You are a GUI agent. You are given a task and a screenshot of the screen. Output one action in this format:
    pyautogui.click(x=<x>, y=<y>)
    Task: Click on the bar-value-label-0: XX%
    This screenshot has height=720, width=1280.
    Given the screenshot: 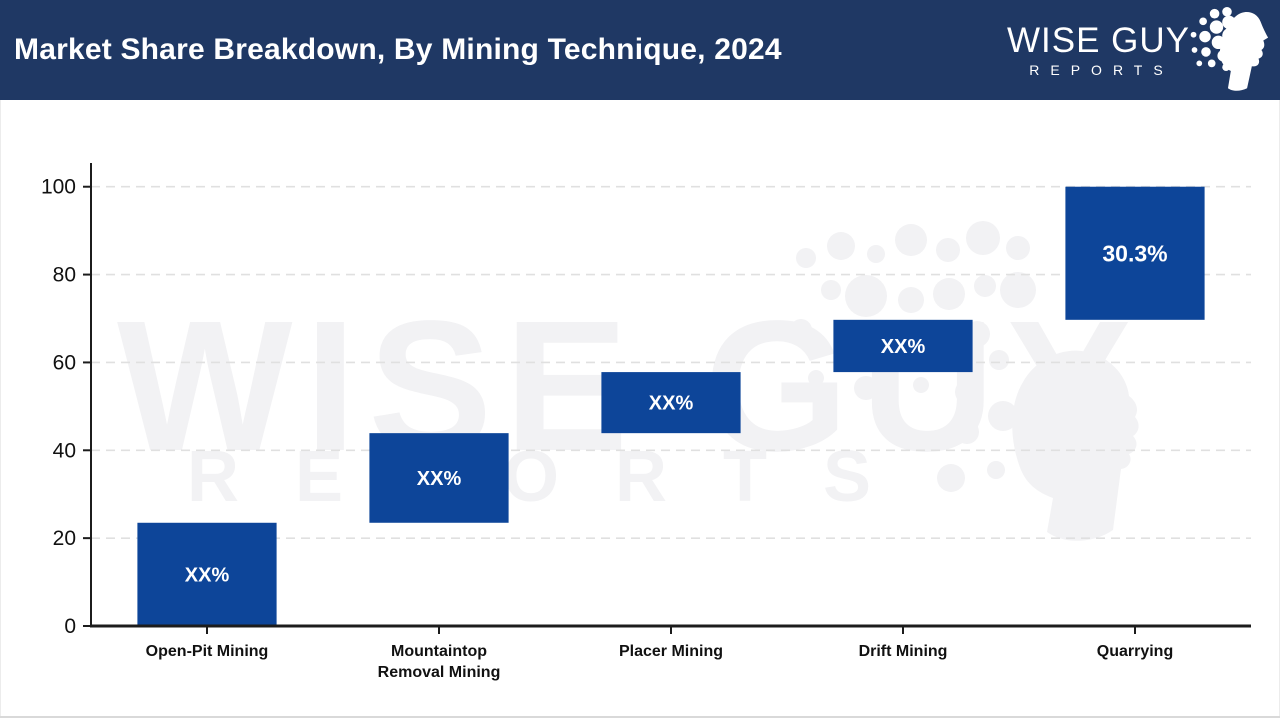 What is the action you would take?
    pyautogui.click(x=207, y=575)
    